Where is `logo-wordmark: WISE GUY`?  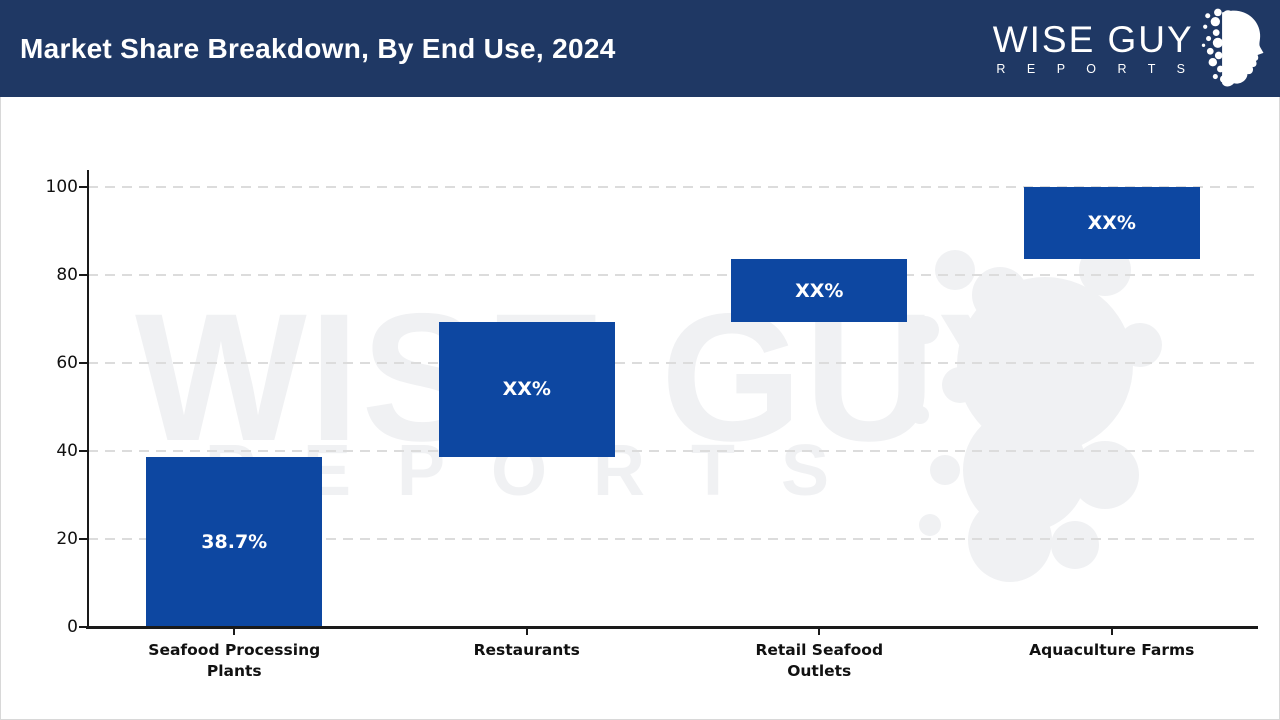 logo-wordmark: WISE GUY is located at coordinates (1093, 40).